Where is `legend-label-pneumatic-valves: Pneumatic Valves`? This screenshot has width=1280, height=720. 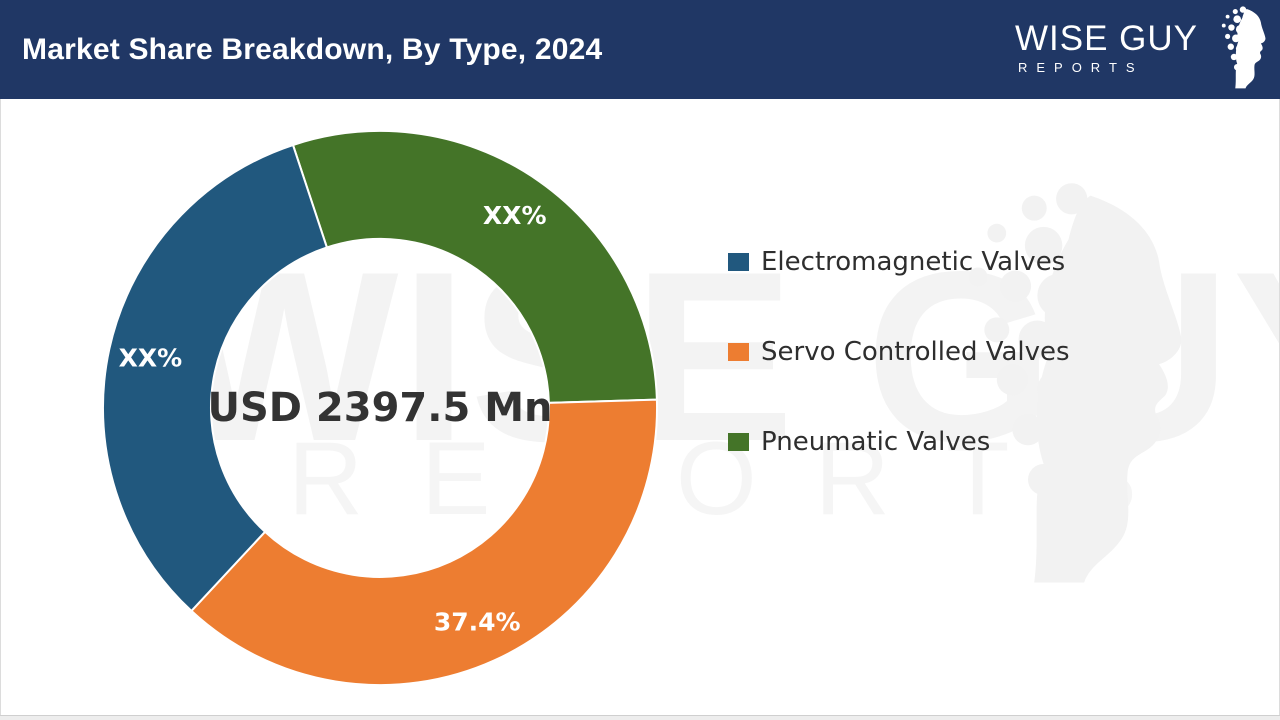
legend-label-pneumatic-valves: Pneumatic Valves is located at coordinates (876, 442).